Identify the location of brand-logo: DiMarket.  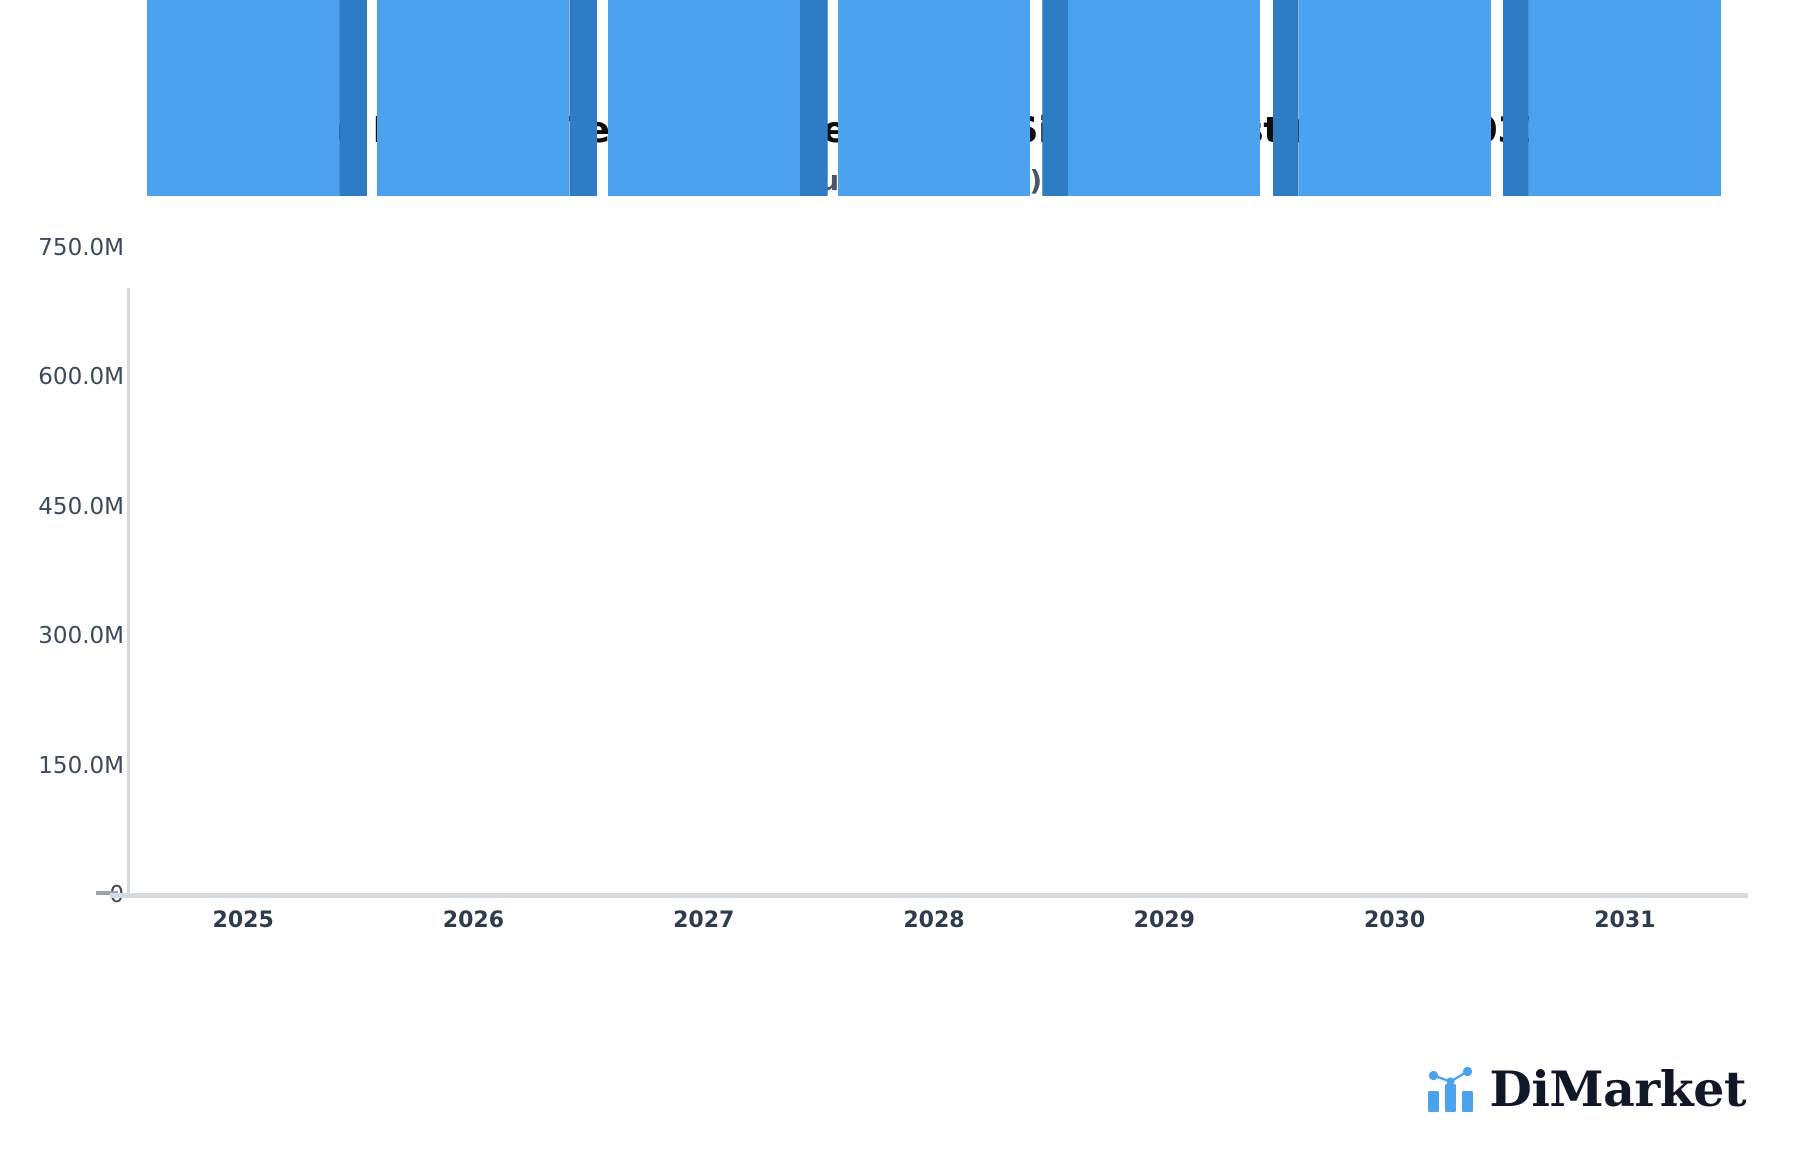
(1586, 1089).